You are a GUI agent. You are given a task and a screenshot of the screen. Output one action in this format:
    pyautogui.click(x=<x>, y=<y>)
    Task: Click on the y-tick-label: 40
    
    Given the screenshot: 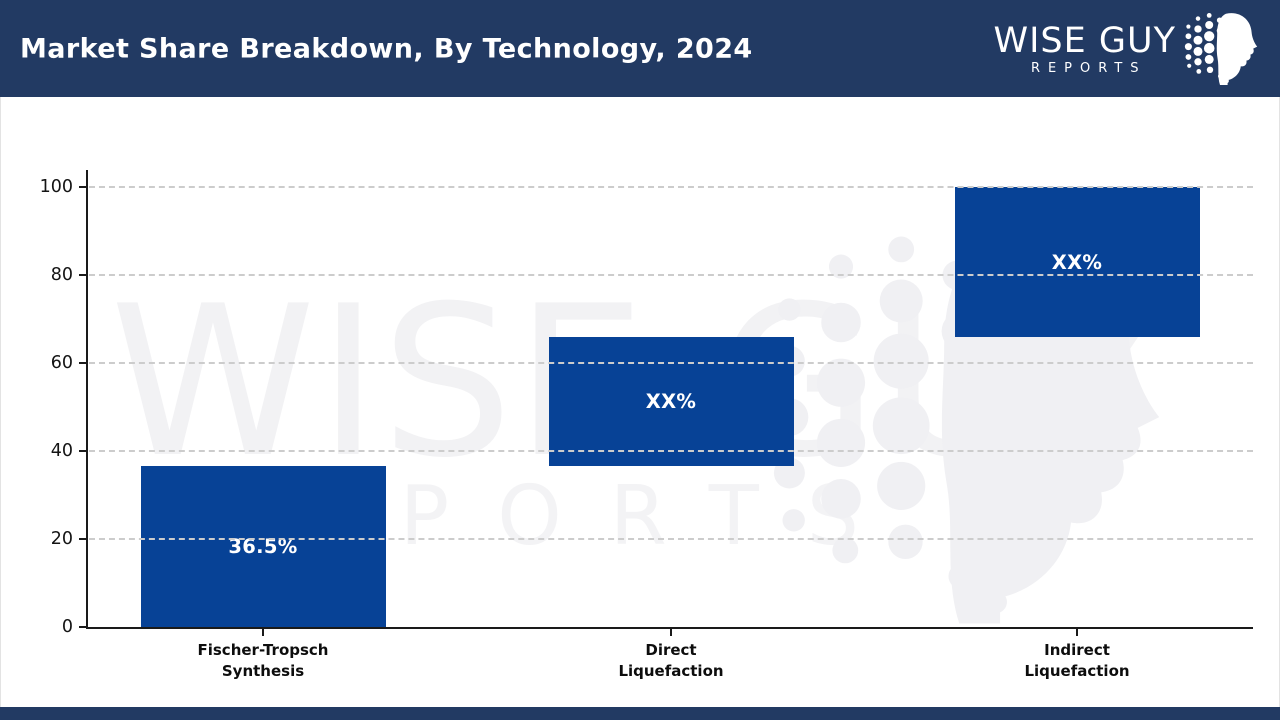 What is the action you would take?
    pyautogui.click(x=61, y=451)
    